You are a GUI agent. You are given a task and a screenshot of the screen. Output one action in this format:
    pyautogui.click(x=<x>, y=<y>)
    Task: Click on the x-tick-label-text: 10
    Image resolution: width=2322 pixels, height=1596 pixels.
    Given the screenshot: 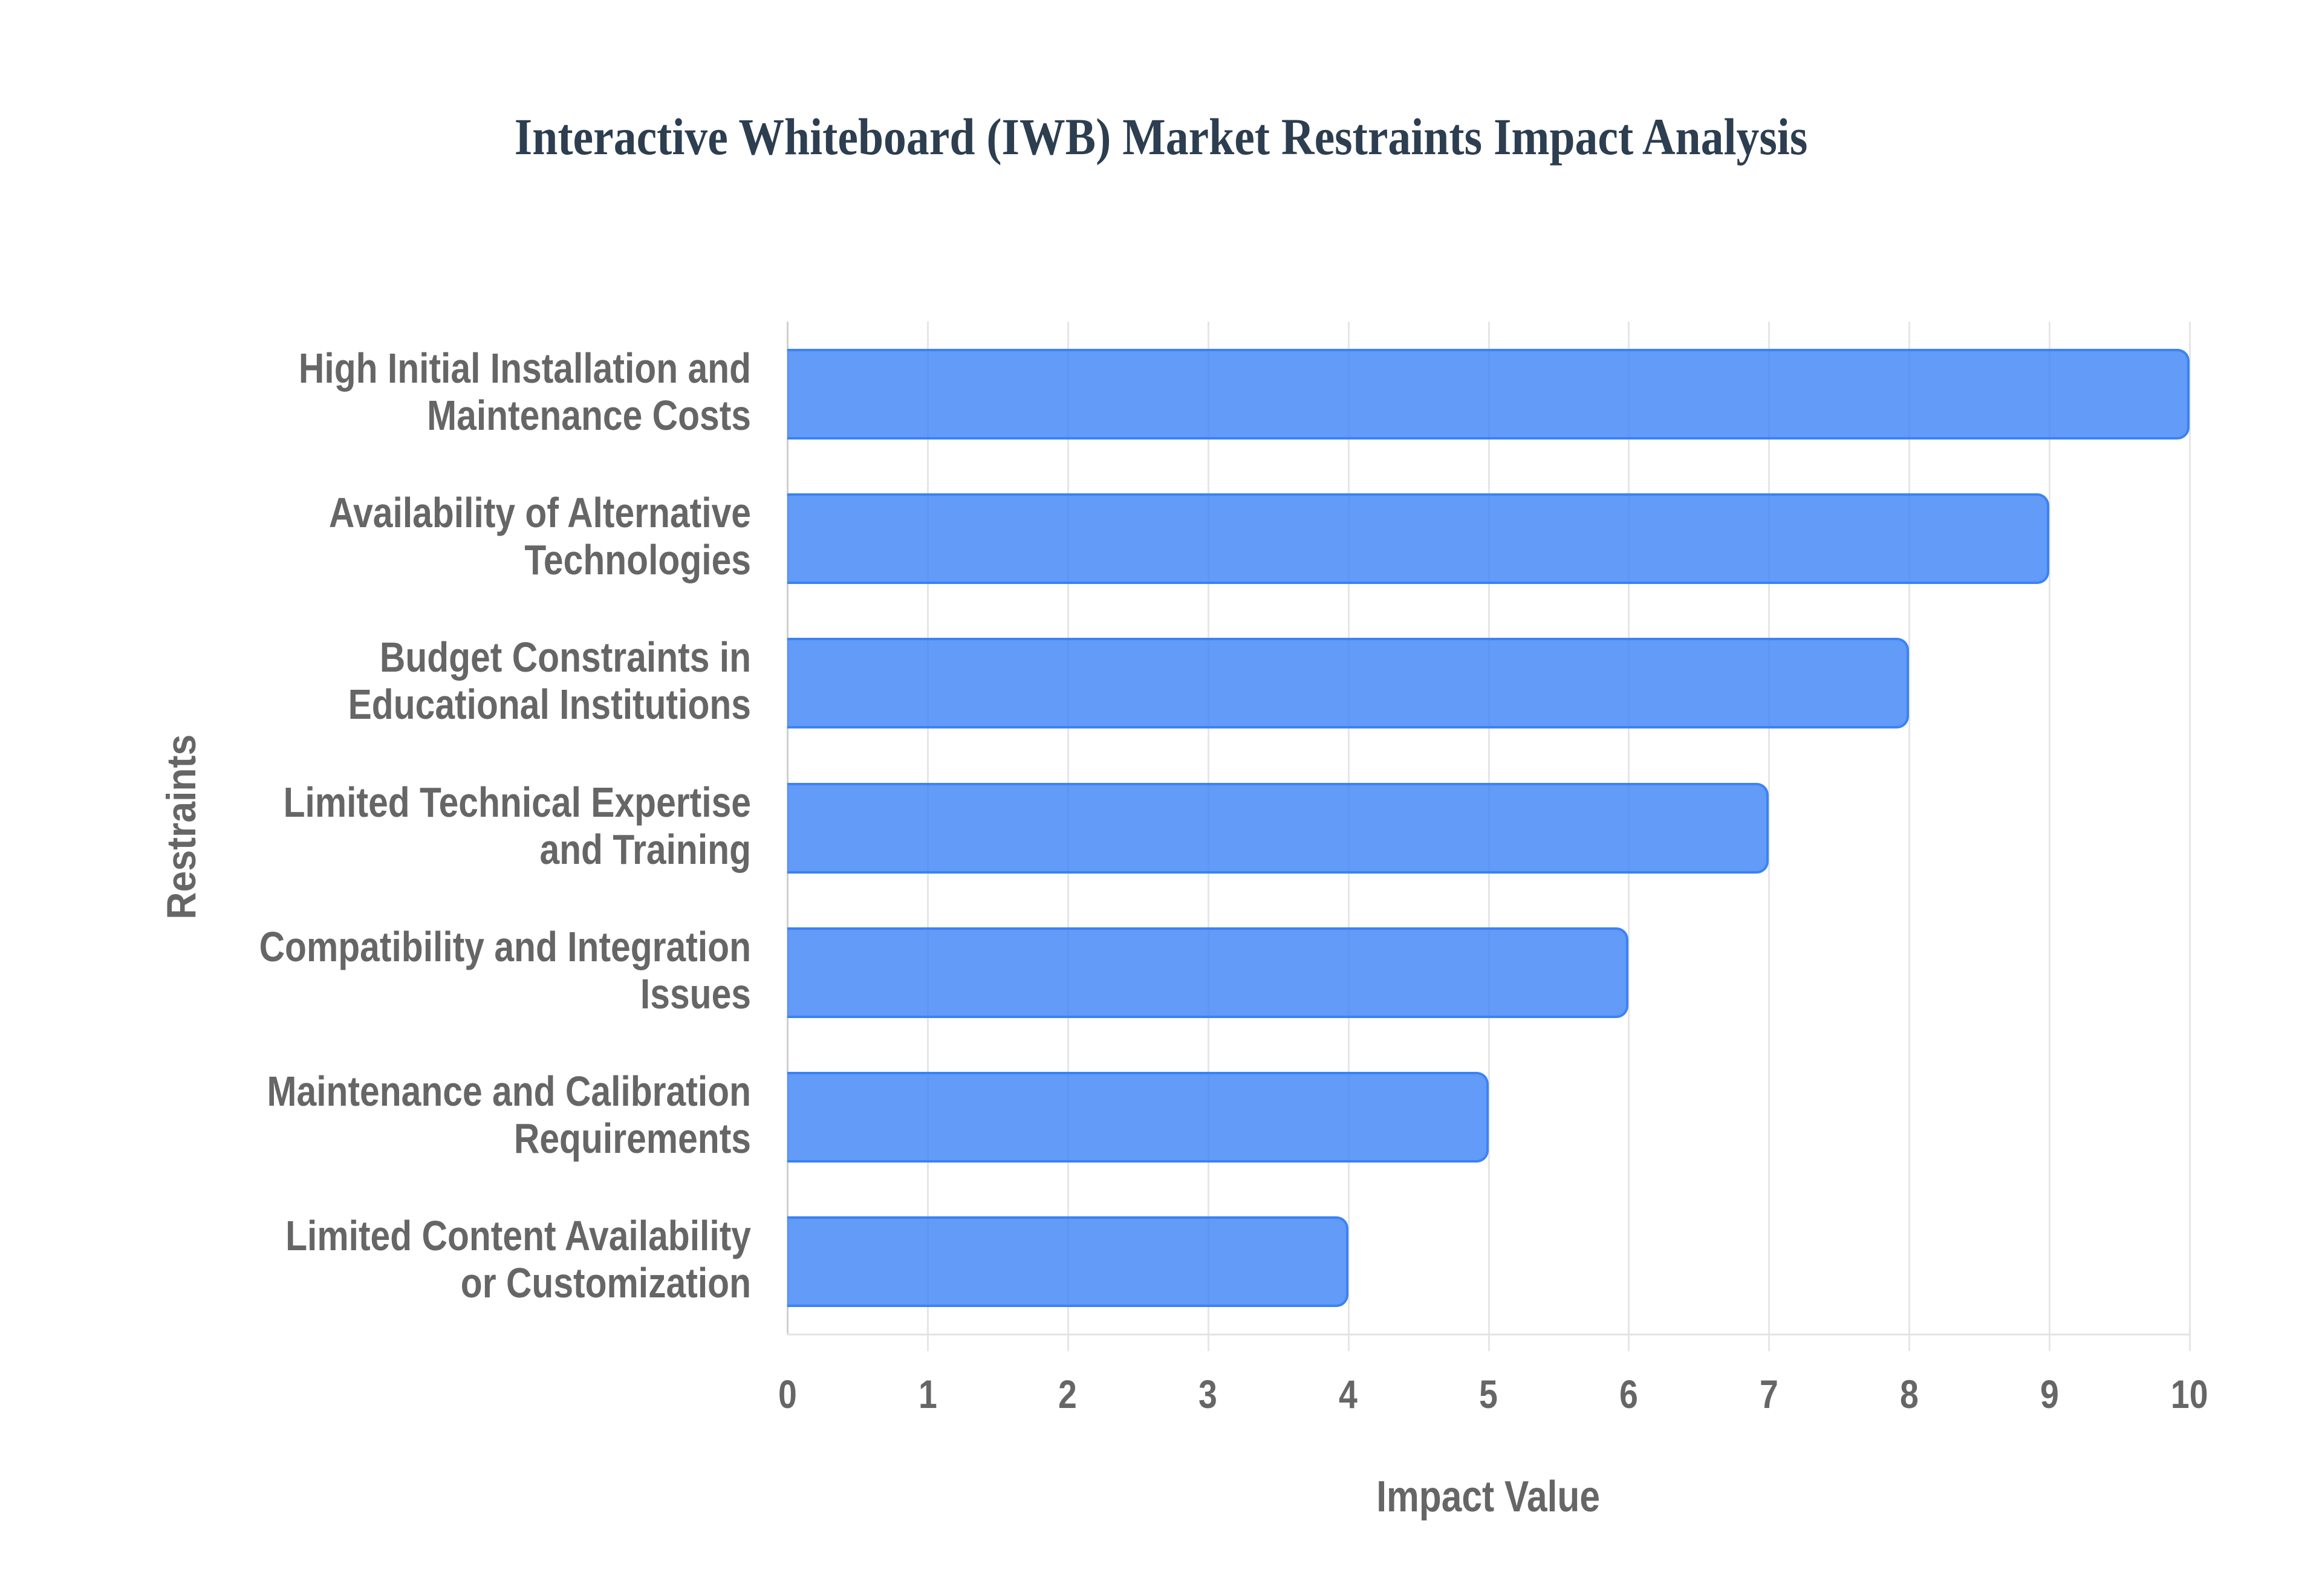 What is the action you would take?
    pyautogui.click(x=2189, y=1394)
    